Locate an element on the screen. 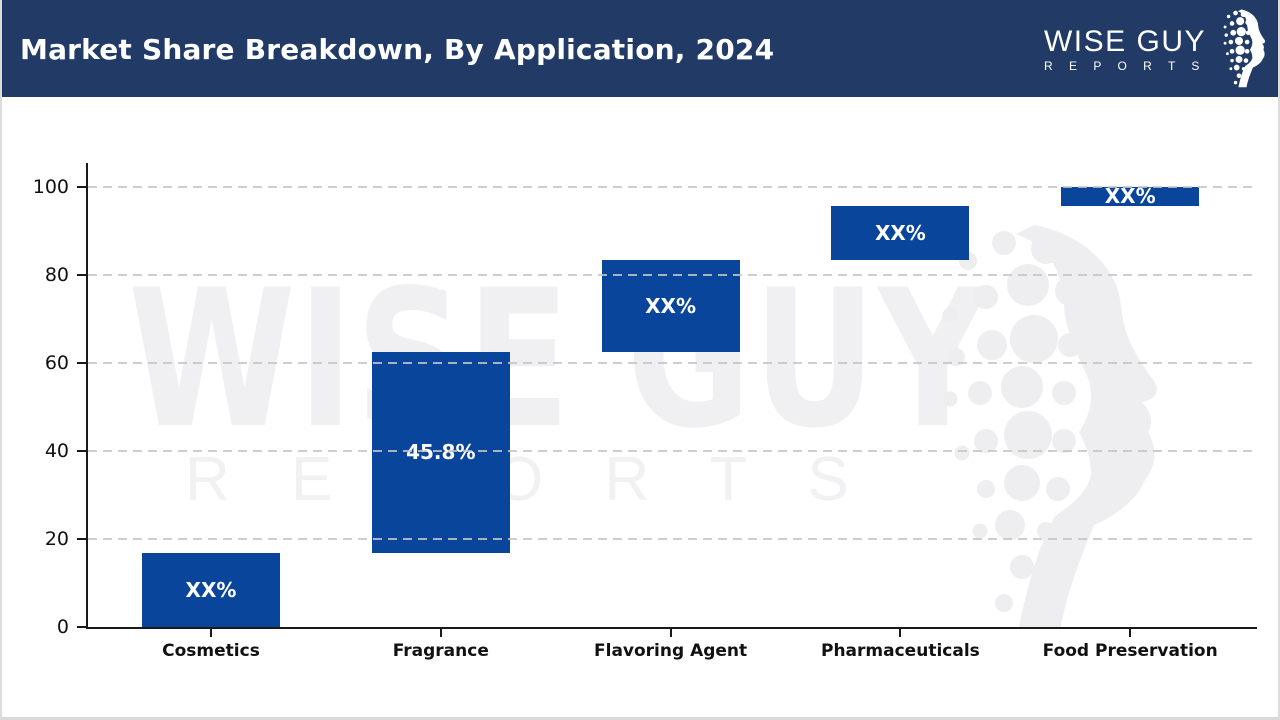 The width and height of the screenshot is (1280, 720). category-label-fragrance: Fragrance is located at coordinates (440, 651).